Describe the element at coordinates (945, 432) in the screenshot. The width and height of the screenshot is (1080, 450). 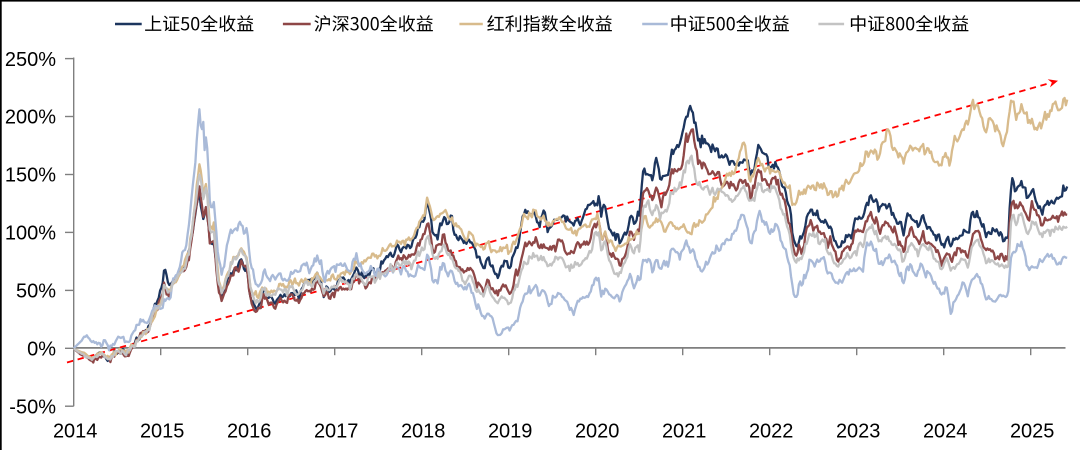
I see `svg-text: 2024` at that location.